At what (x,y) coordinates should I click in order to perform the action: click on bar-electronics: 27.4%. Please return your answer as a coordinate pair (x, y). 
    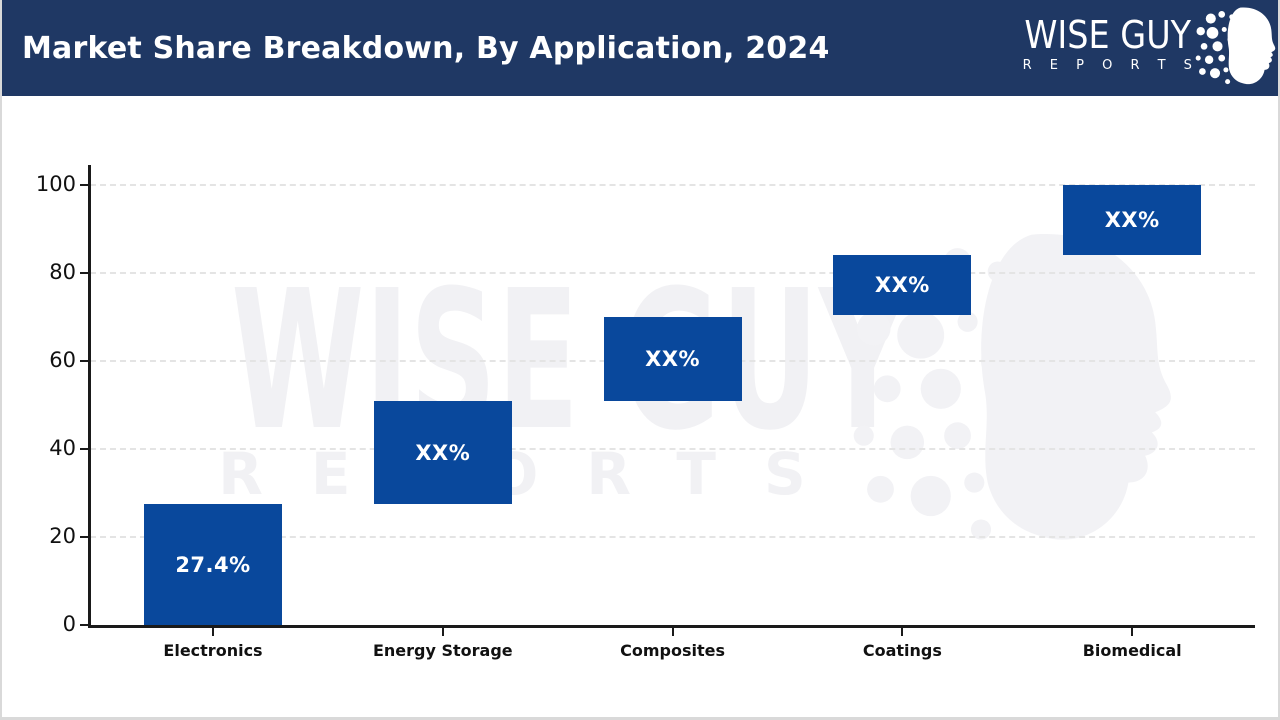
    Looking at the image, I should click on (213, 564).